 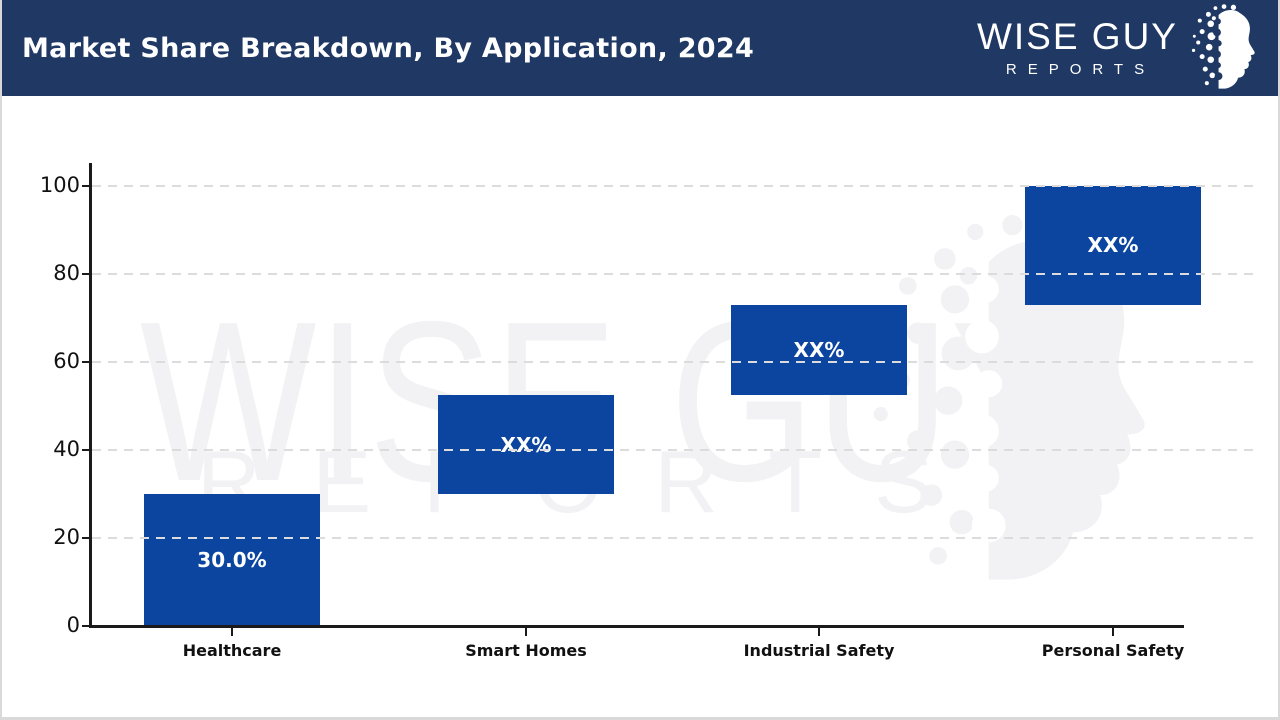 What do you see at coordinates (1113, 650) in the screenshot?
I see `x-category-label: Personal Safety` at bounding box center [1113, 650].